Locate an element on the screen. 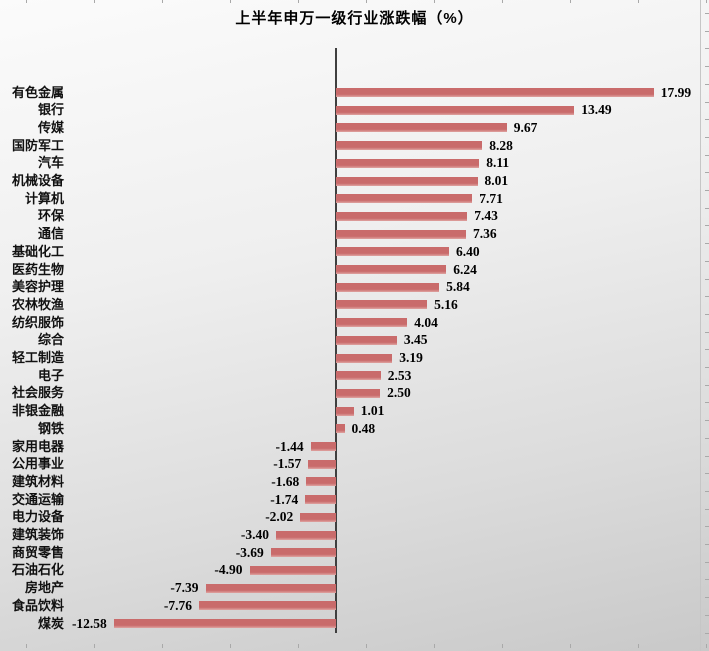  value-label: -3.69 is located at coordinates (249, 552).